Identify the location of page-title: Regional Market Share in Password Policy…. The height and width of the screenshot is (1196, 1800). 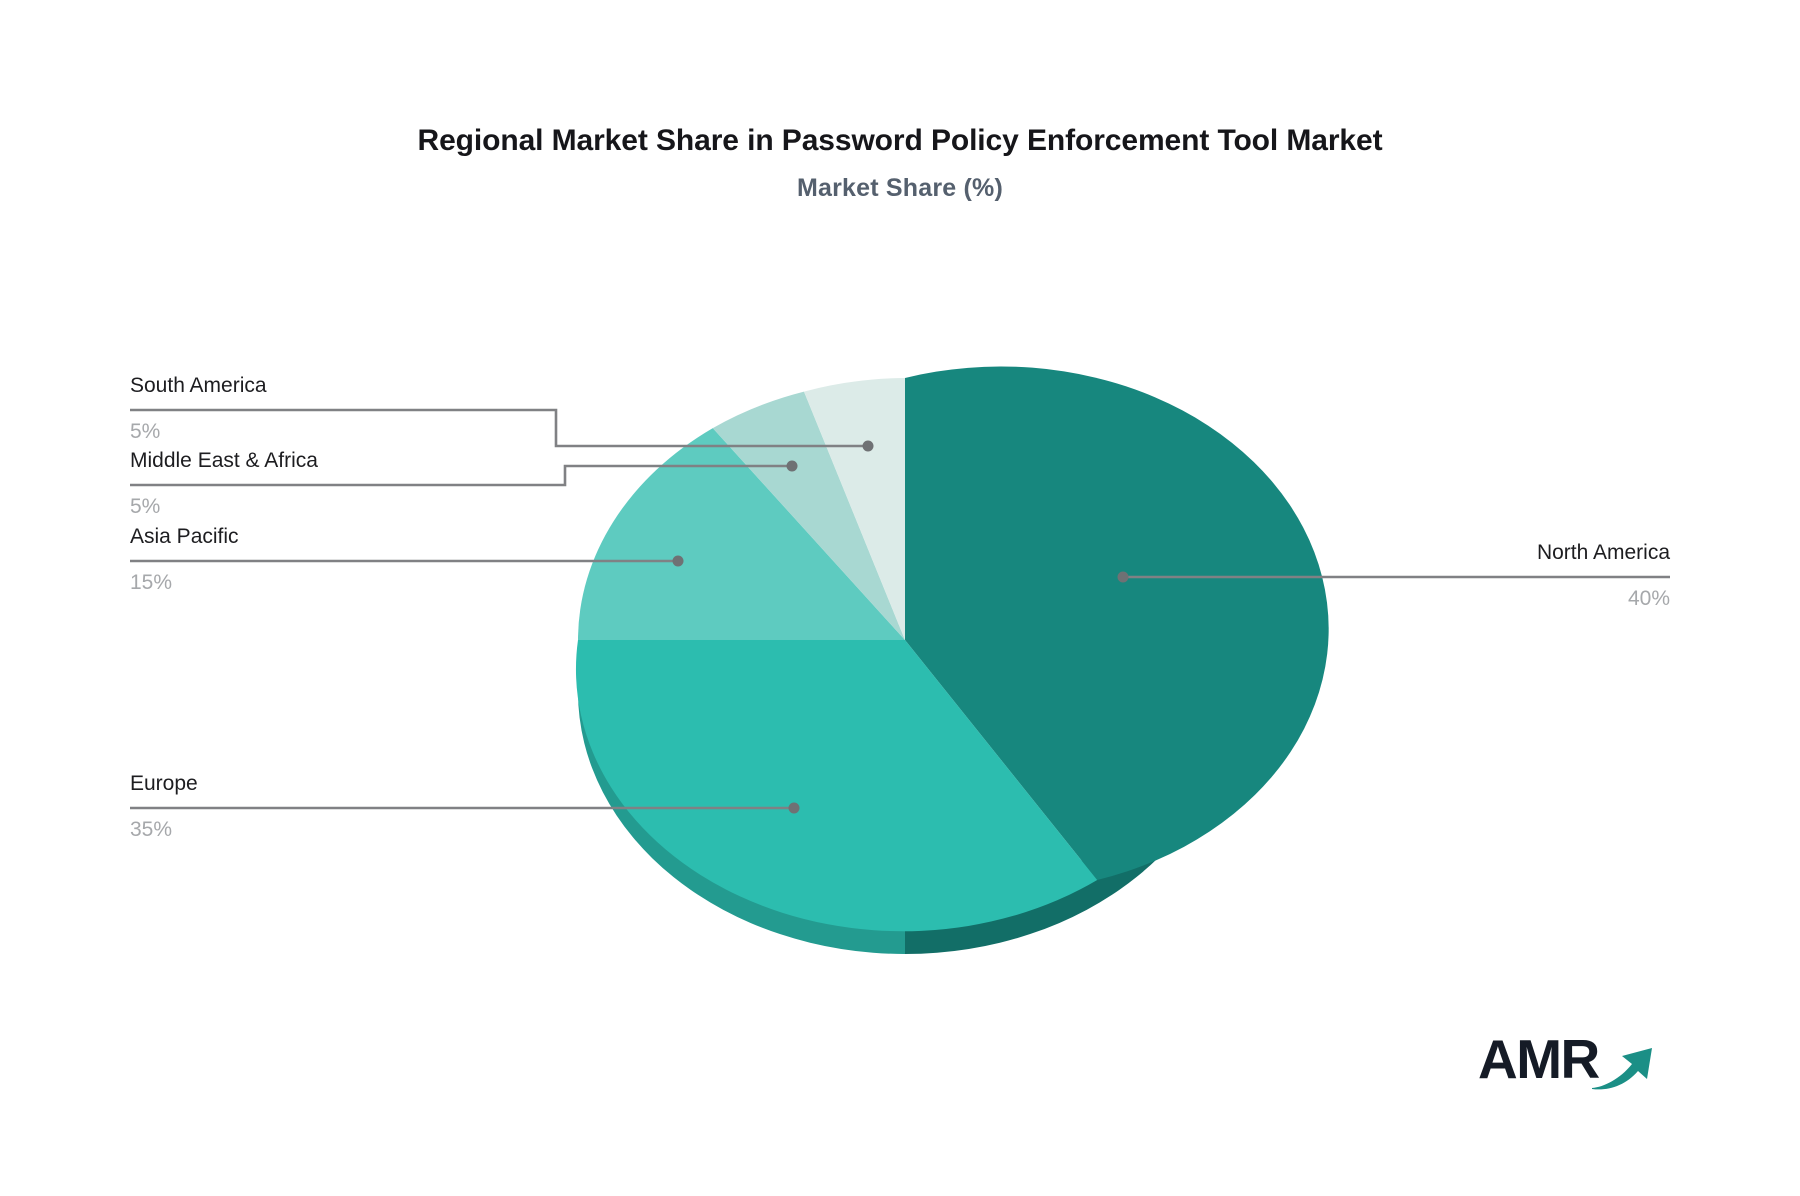
(900, 140).